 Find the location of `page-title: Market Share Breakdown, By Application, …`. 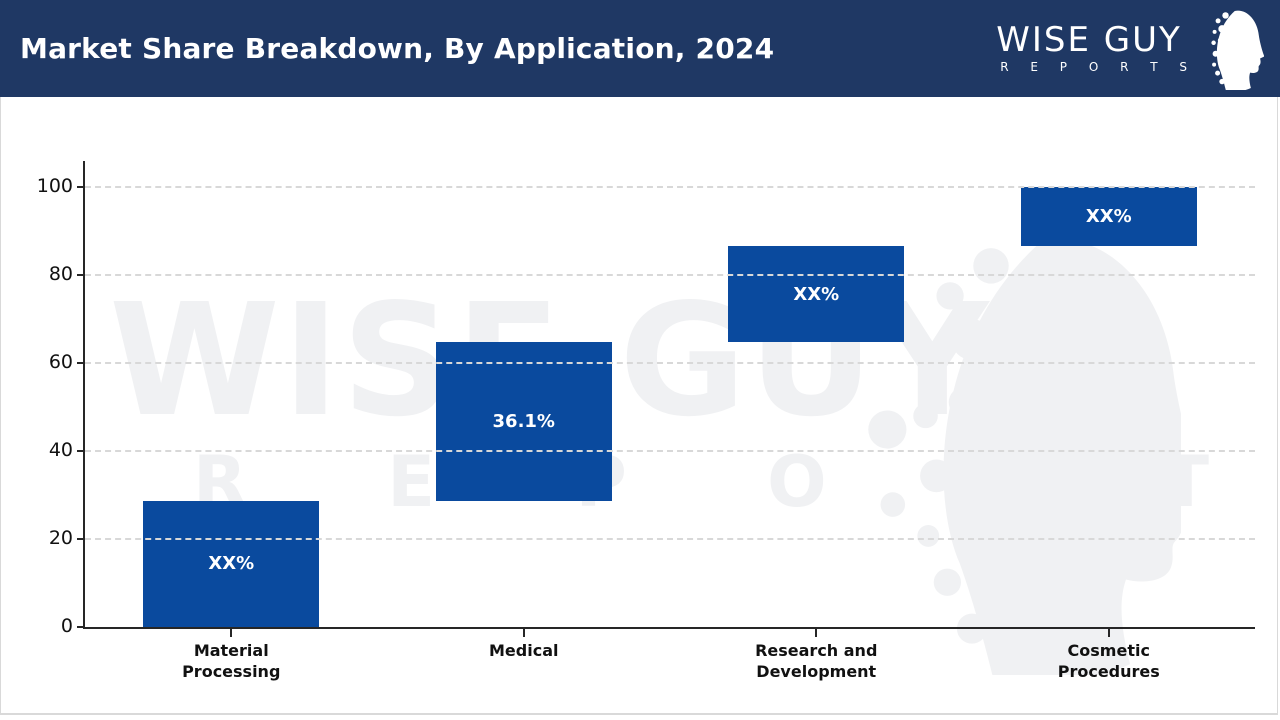

page-title: Market Share Breakdown, By Application, … is located at coordinates (397, 48).